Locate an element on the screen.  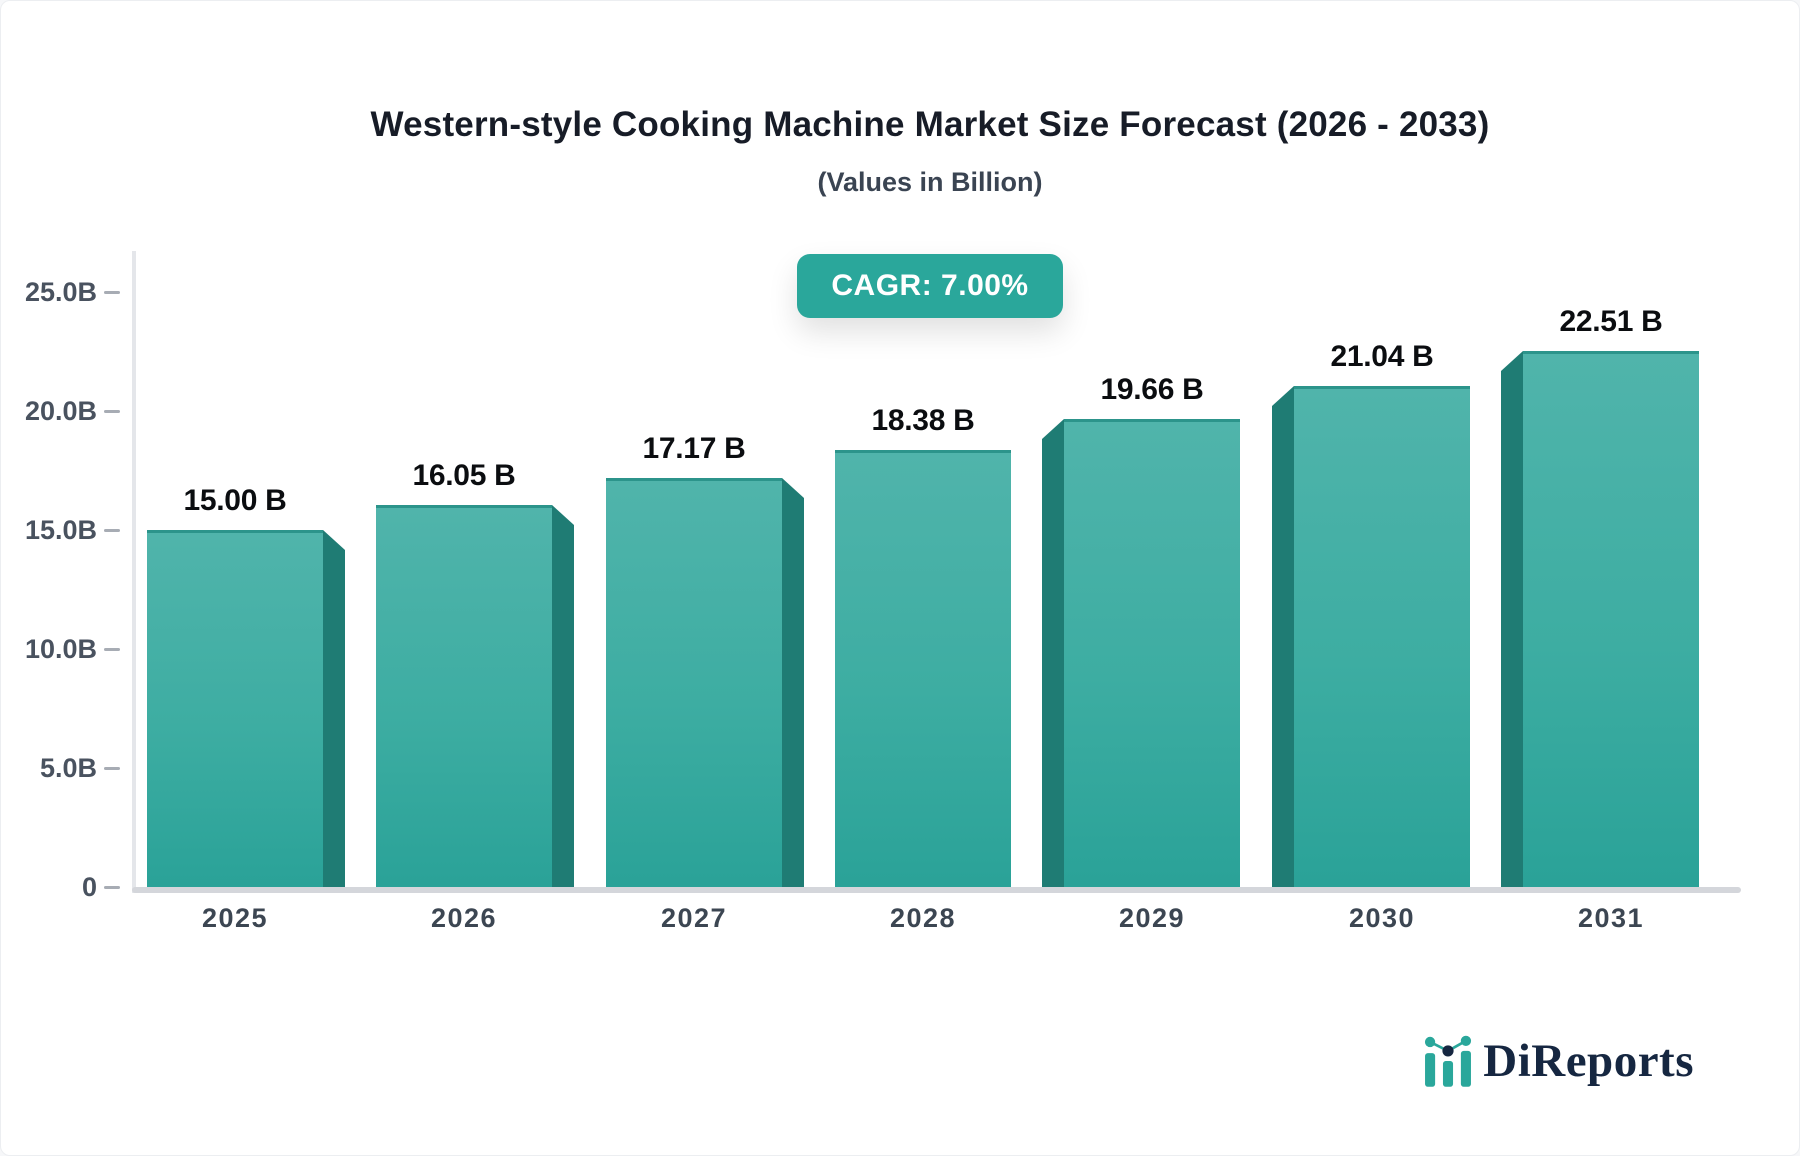
bar-2031 is located at coordinates (1600, 619).